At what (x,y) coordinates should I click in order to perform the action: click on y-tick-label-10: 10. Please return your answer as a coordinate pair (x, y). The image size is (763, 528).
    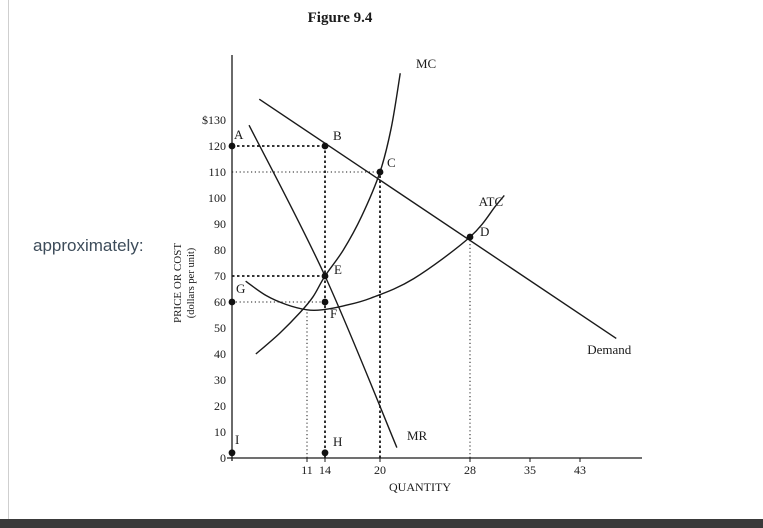
    Looking at the image, I should click on (220, 432).